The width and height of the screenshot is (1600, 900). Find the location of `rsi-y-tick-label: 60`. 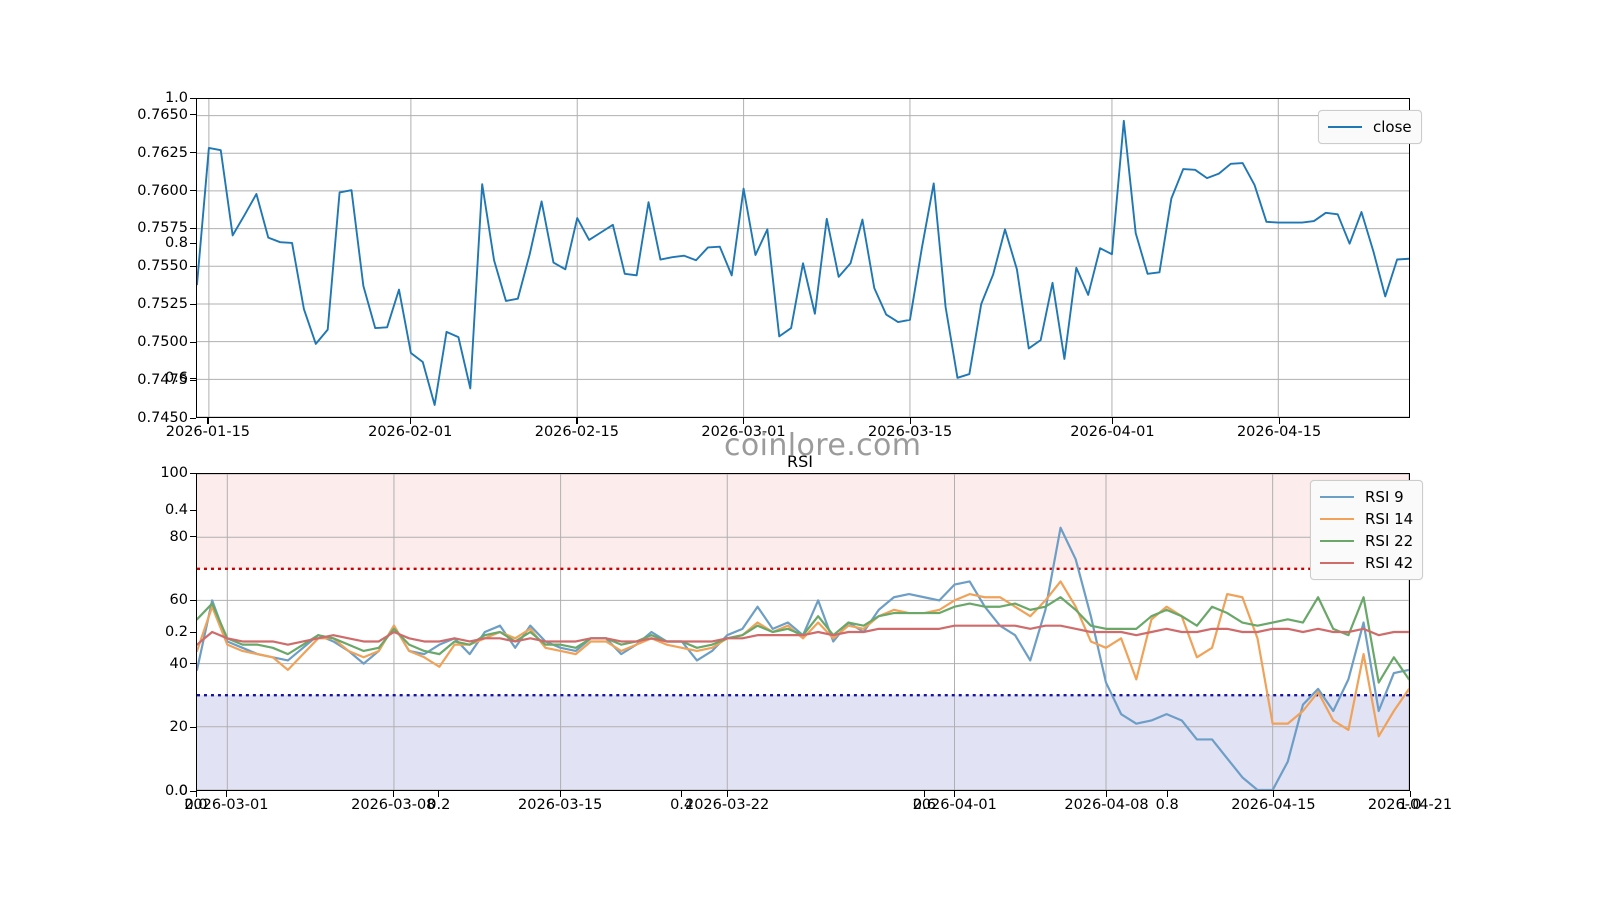

rsi-y-tick-label: 60 is located at coordinates (178, 600).